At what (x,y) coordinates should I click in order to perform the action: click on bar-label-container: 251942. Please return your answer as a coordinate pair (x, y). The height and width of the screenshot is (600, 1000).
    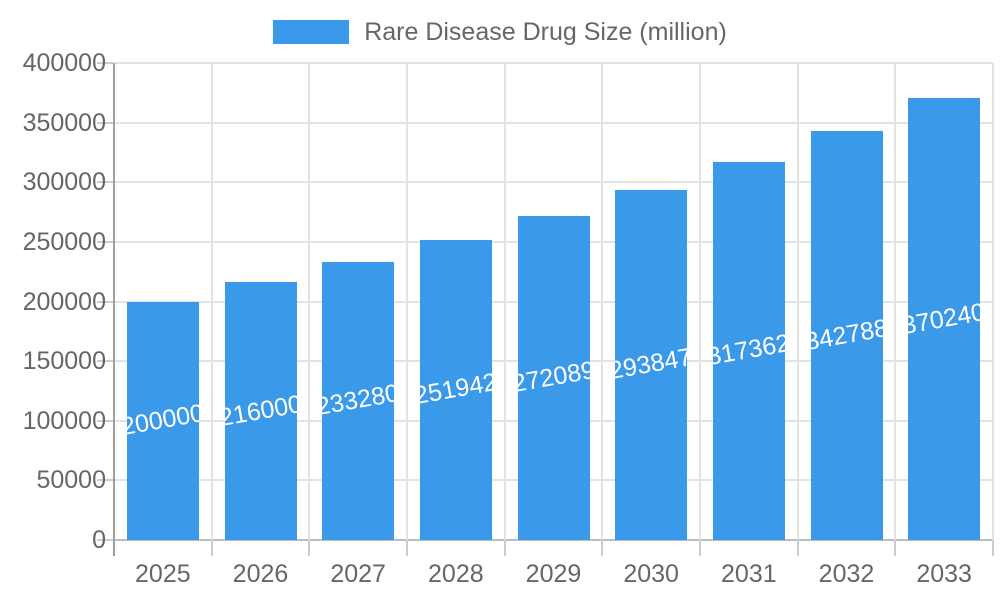
    Looking at the image, I should click on (456, 390).